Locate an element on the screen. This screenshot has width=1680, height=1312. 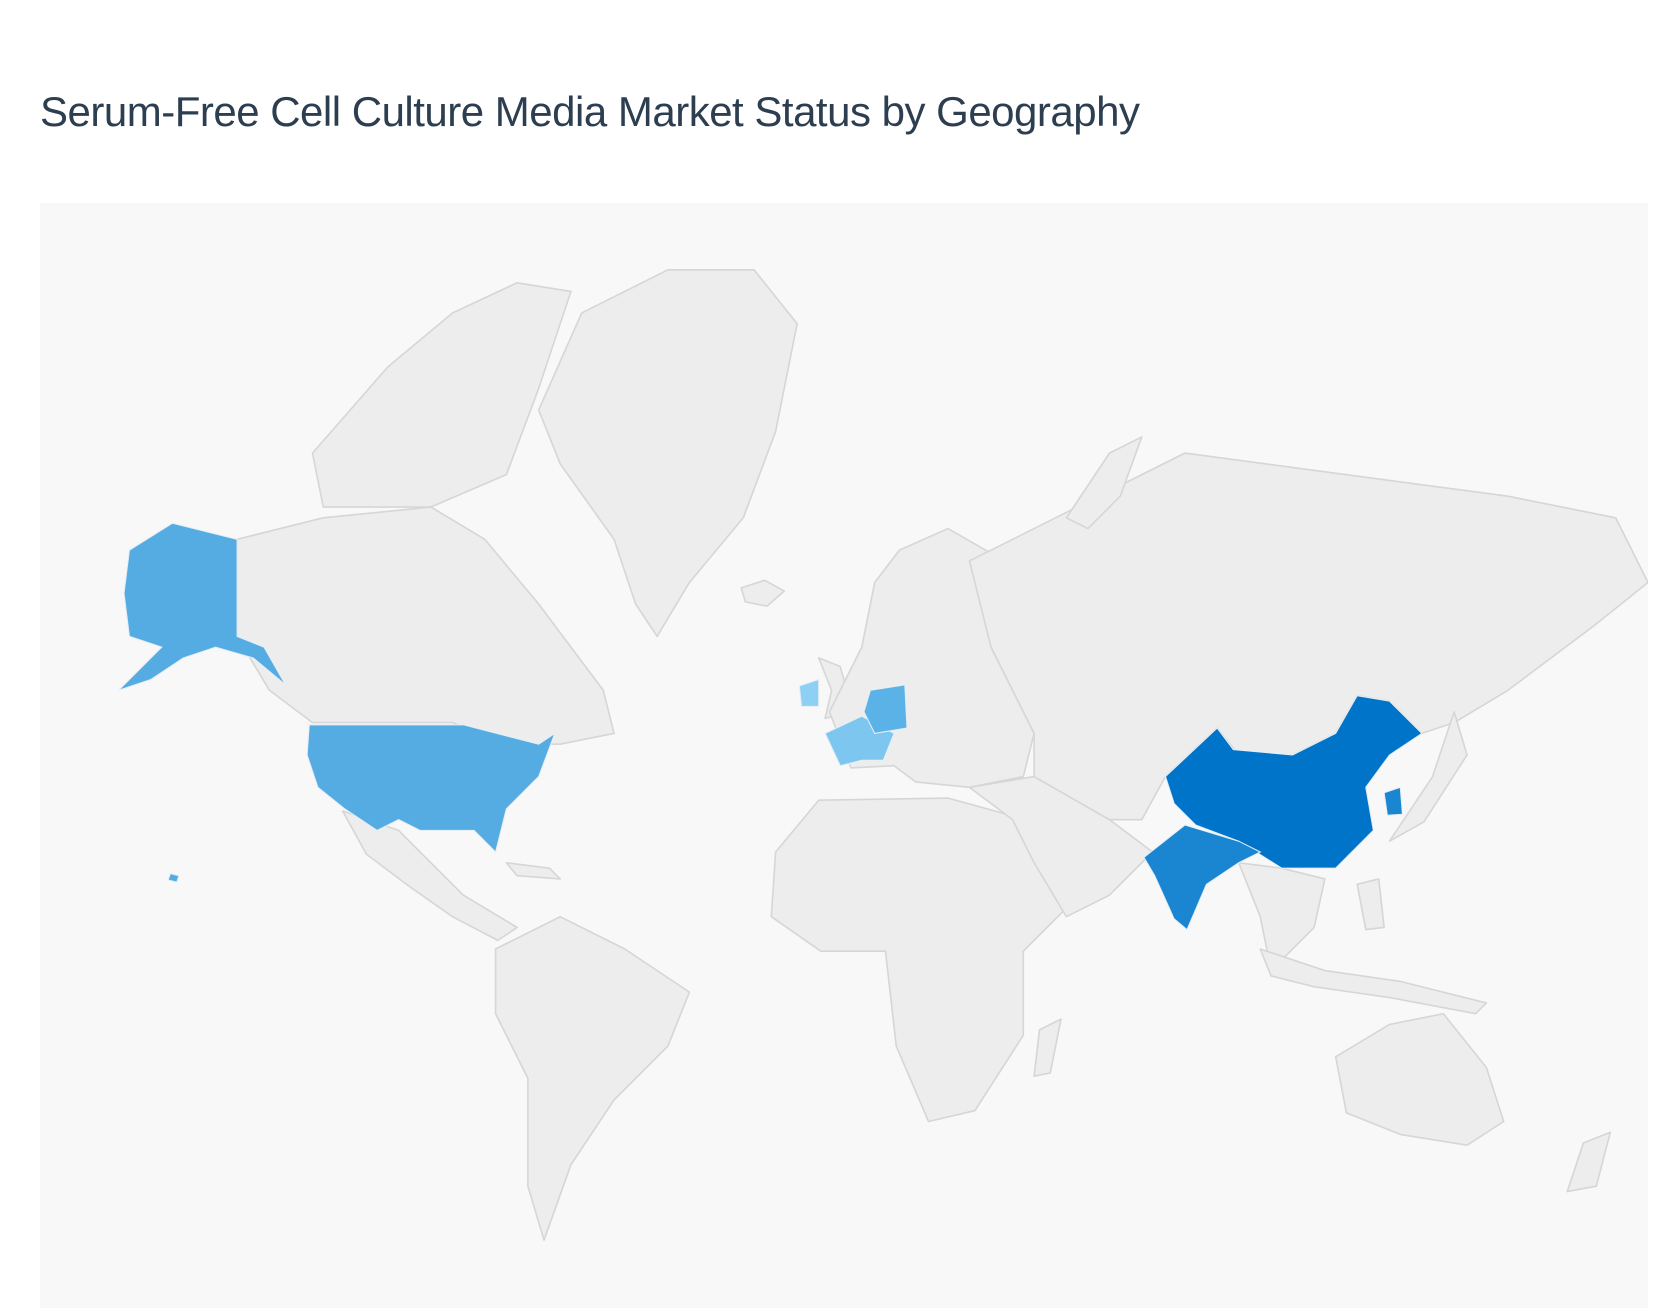
greenland is located at coordinates (667, 453).